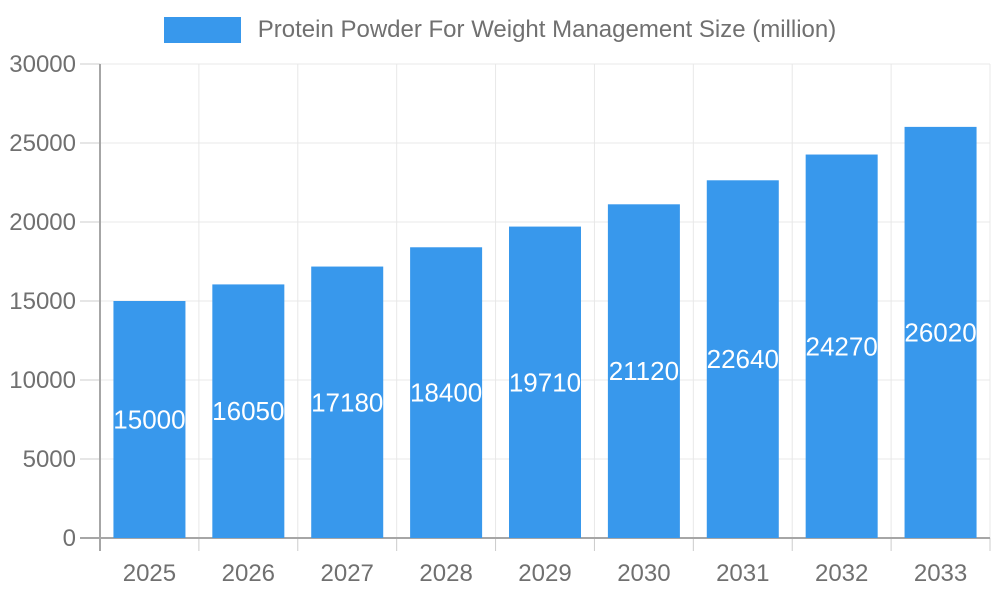 This screenshot has width=1000, height=600. What do you see at coordinates (42, 301) in the screenshot?
I see `y-axis-tick-label: 15000` at bounding box center [42, 301].